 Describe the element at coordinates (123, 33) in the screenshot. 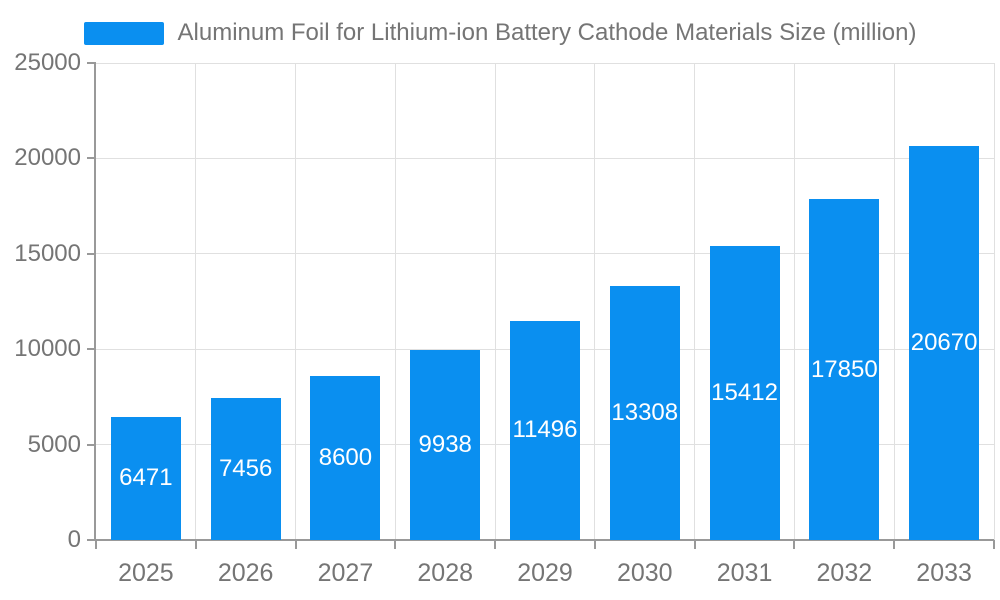

I see `legend-swatch` at that location.